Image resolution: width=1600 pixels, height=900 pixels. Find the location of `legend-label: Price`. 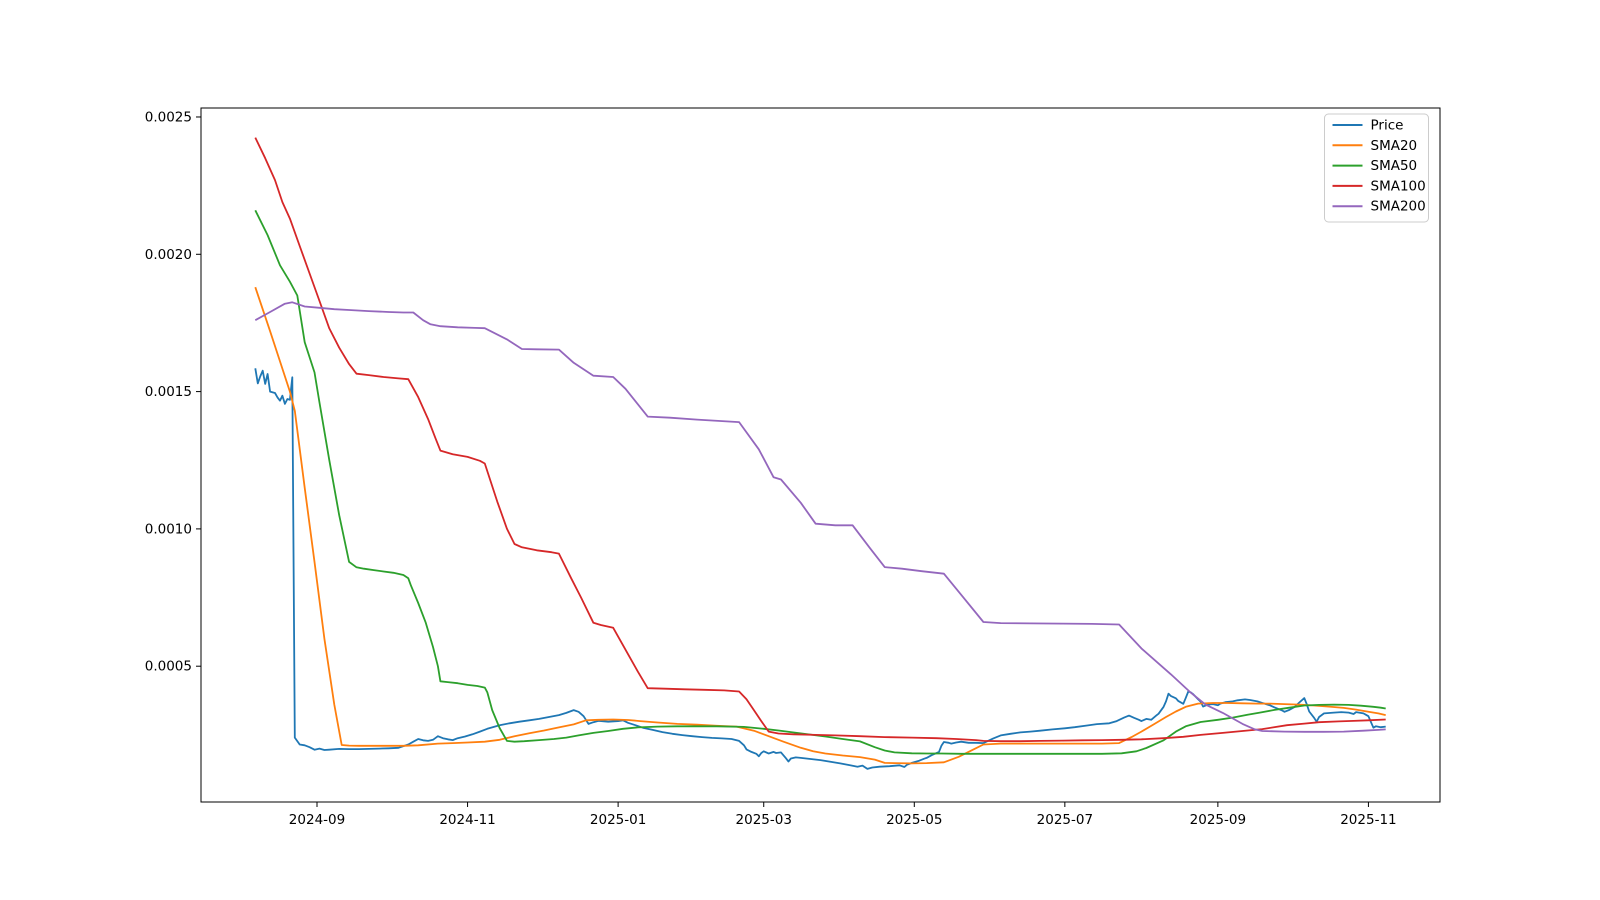

legend-label: Price is located at coordinates (1387, 126).